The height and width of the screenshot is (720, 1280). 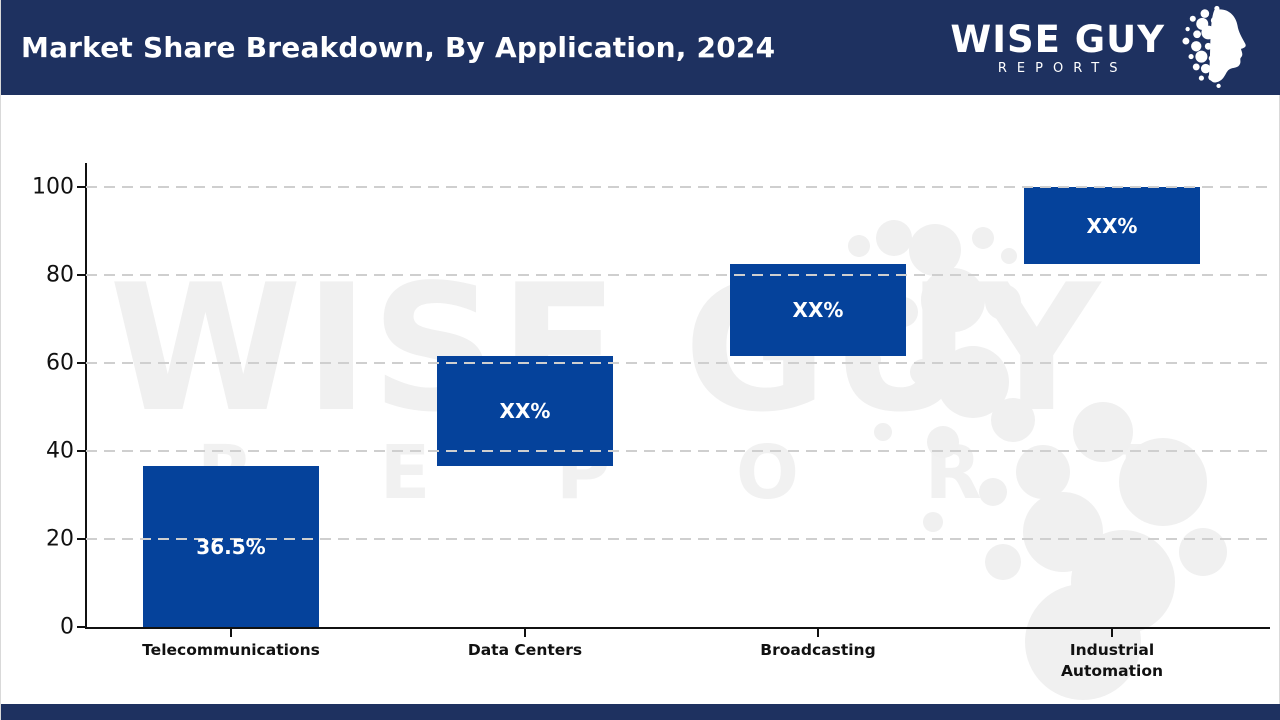 I want to click on x-category-label: Data Centers, so click(x=525, y=650).